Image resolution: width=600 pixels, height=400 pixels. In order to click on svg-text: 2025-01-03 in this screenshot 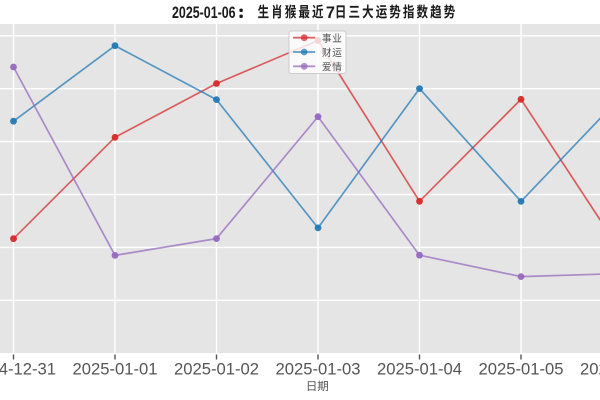, I will do `click(318, 370)`.